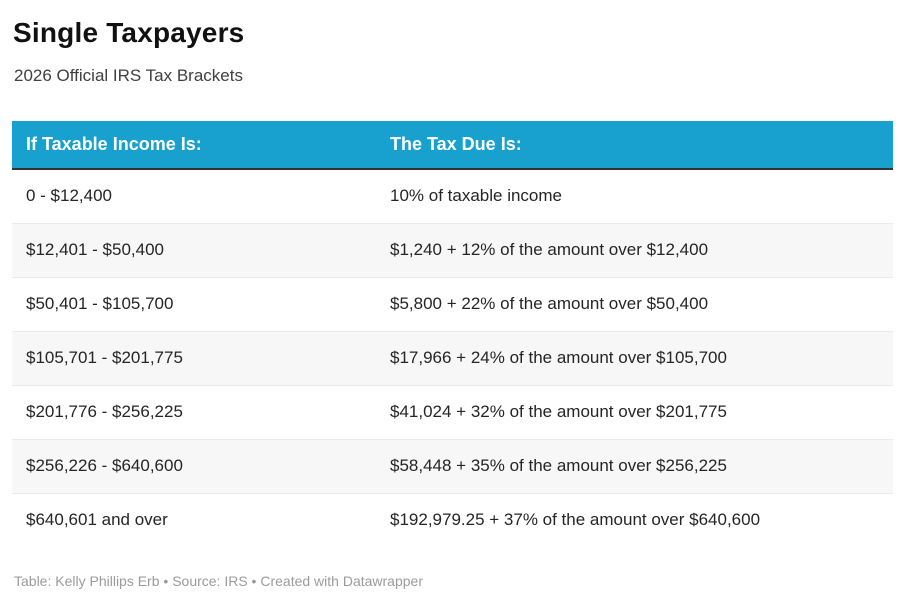 This screenshot has width=905, height=613. What do you see at coordinates (104, 465) in the screenshot?
I see `income-range-cell: $256,226 - $640,600` at bounding box center [104, 465].